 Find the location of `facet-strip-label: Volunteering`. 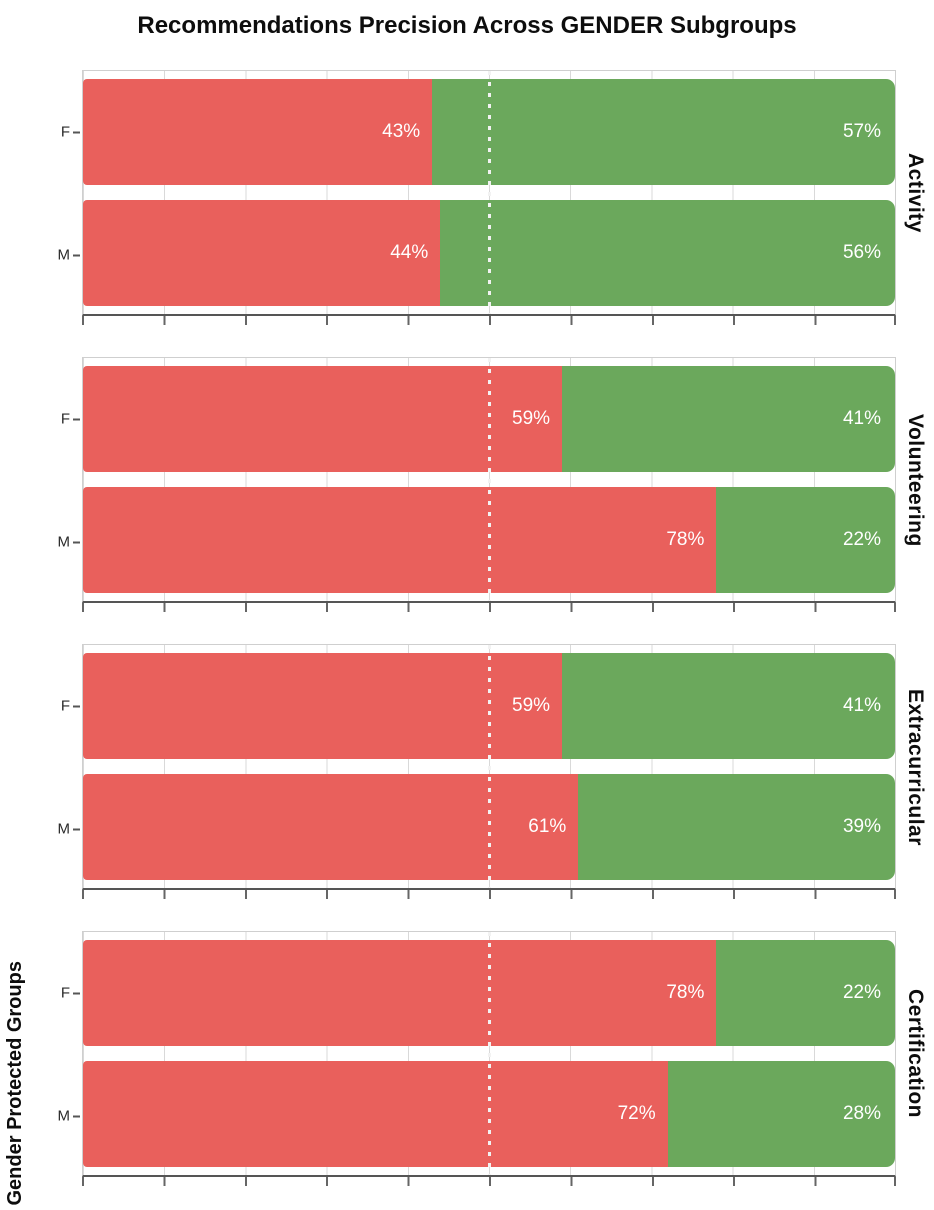

facet-strip-label: Volunteering is located at coordinates (915, 480).